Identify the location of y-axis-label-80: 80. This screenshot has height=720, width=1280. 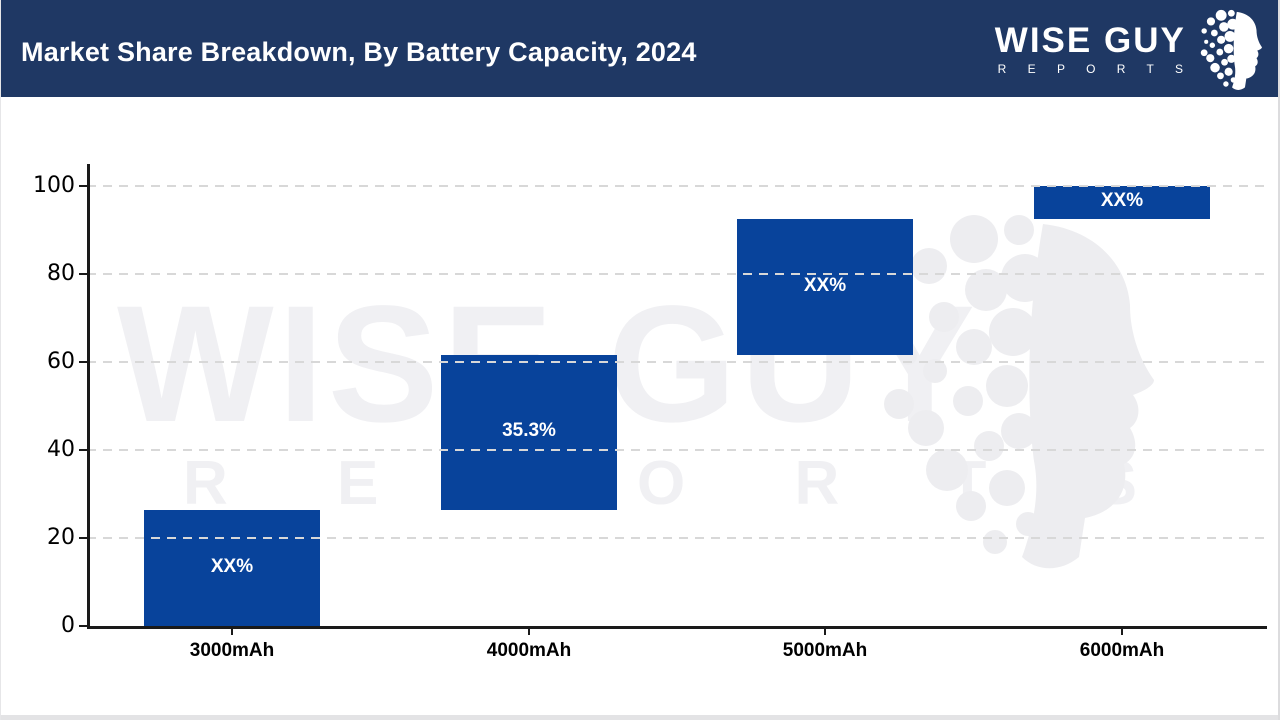
(61, 273).